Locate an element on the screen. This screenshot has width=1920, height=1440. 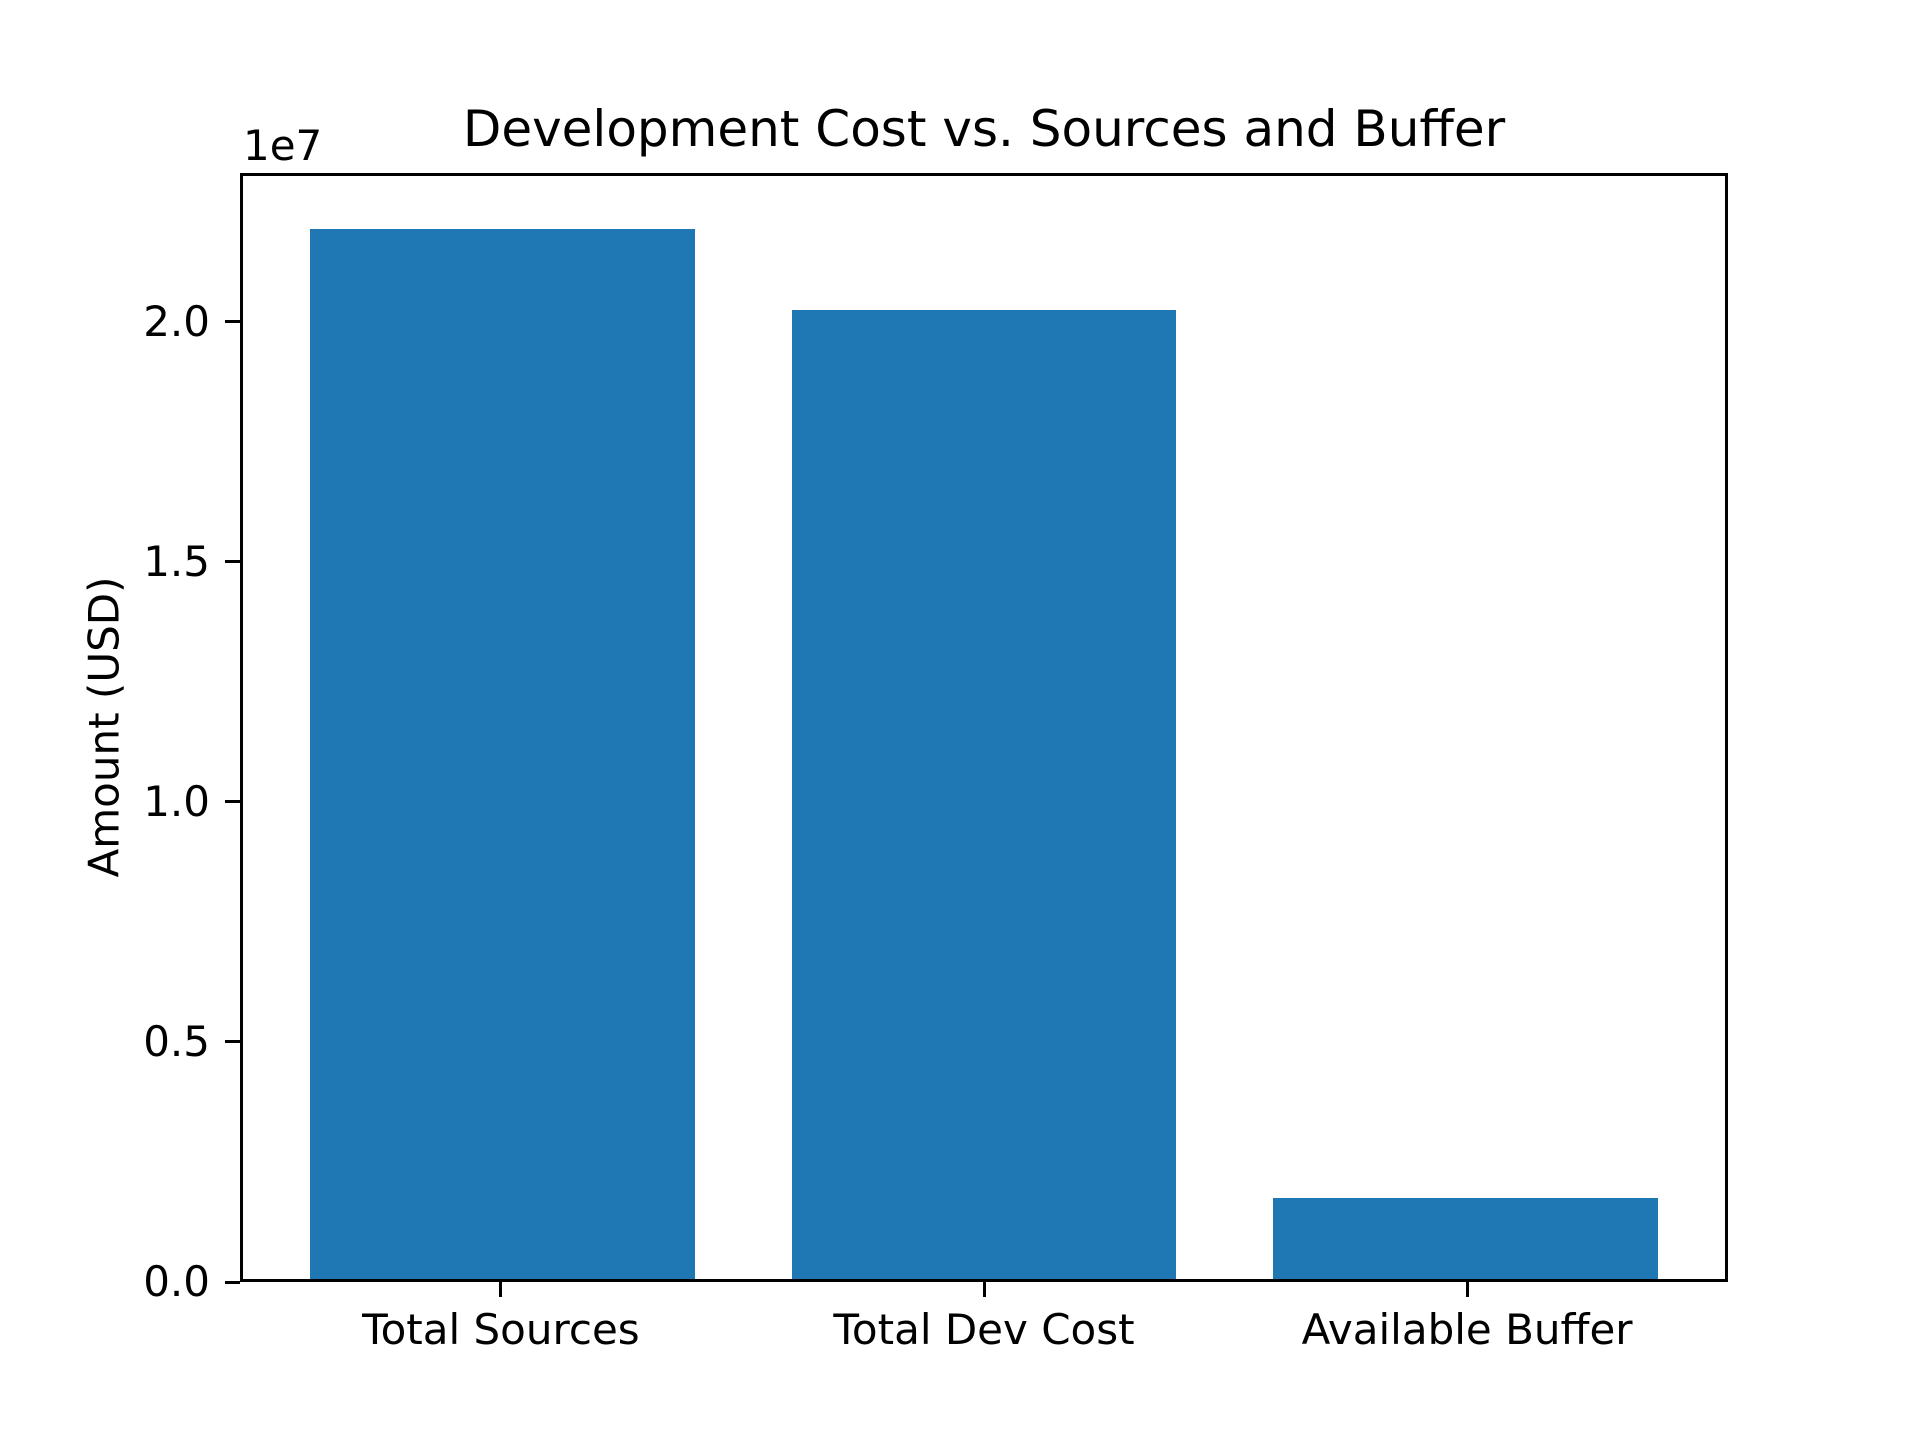
x-tick-label-available-buffer: Available Buffer is located at coordinates (1467, 1329).